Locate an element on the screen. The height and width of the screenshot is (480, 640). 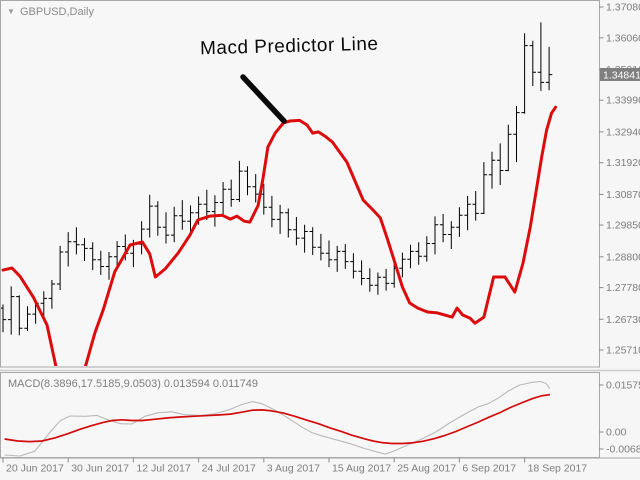
annotation-group: Macd Predictor Line is located at coordinates (289, 79).